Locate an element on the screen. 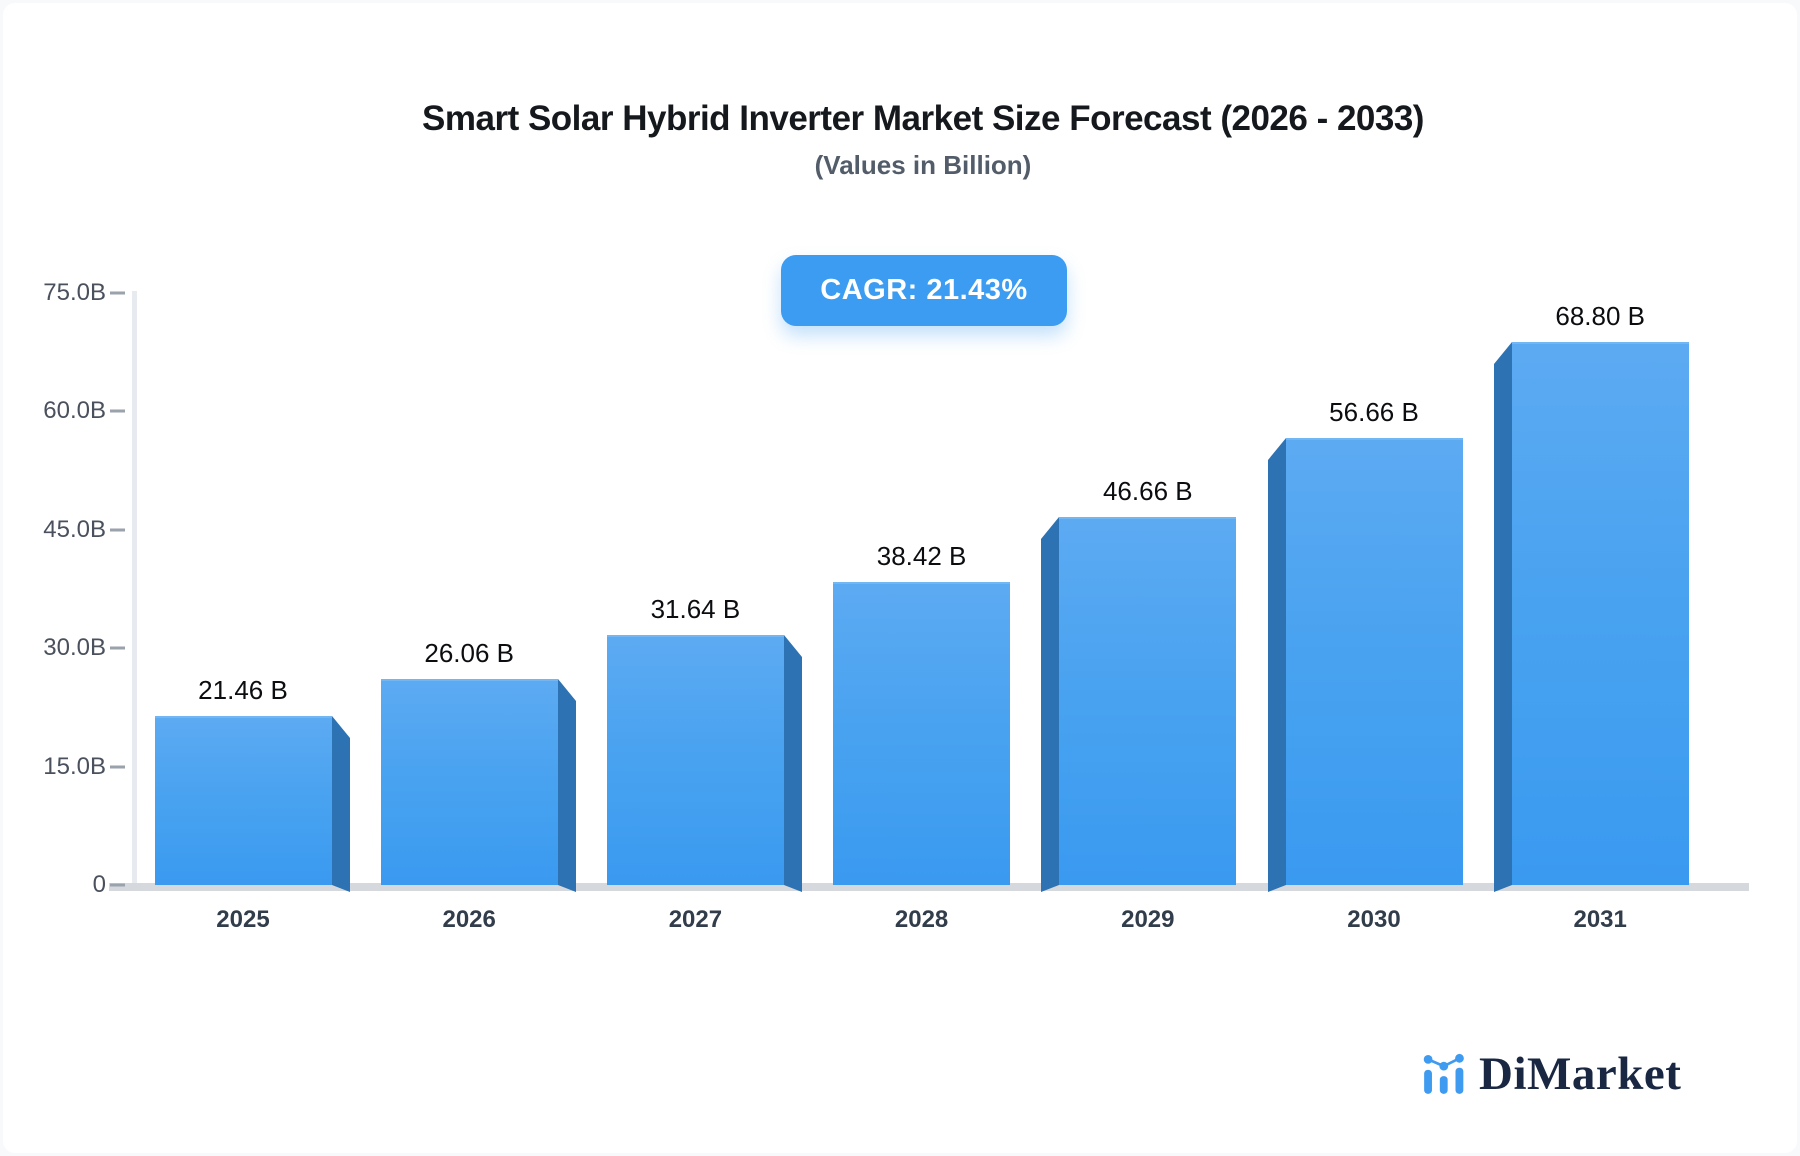  y-tick-label: 60.0B is located at coordinates (74, 411).